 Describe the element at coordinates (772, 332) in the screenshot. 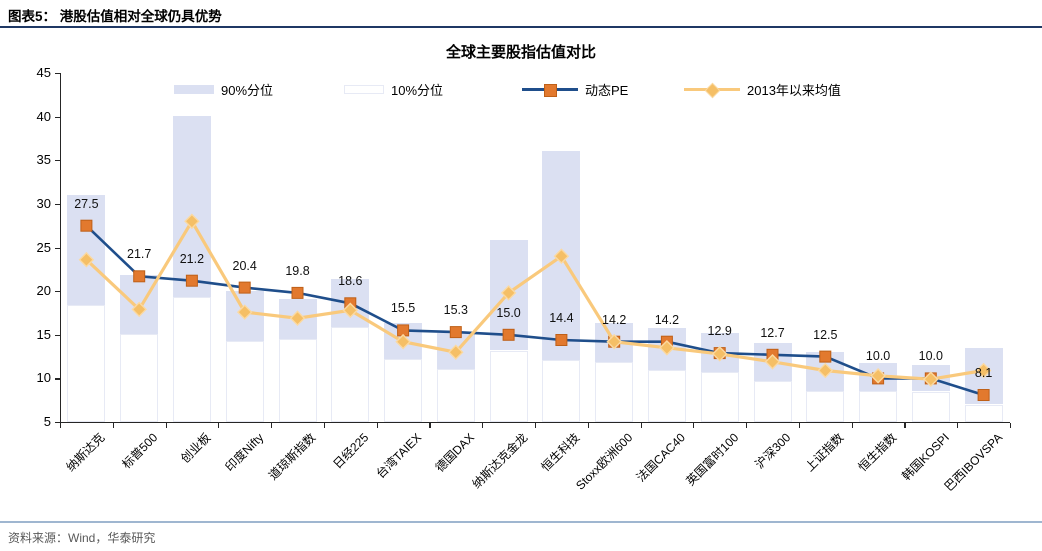

I see `pe-value-label: 12.7` at that location.